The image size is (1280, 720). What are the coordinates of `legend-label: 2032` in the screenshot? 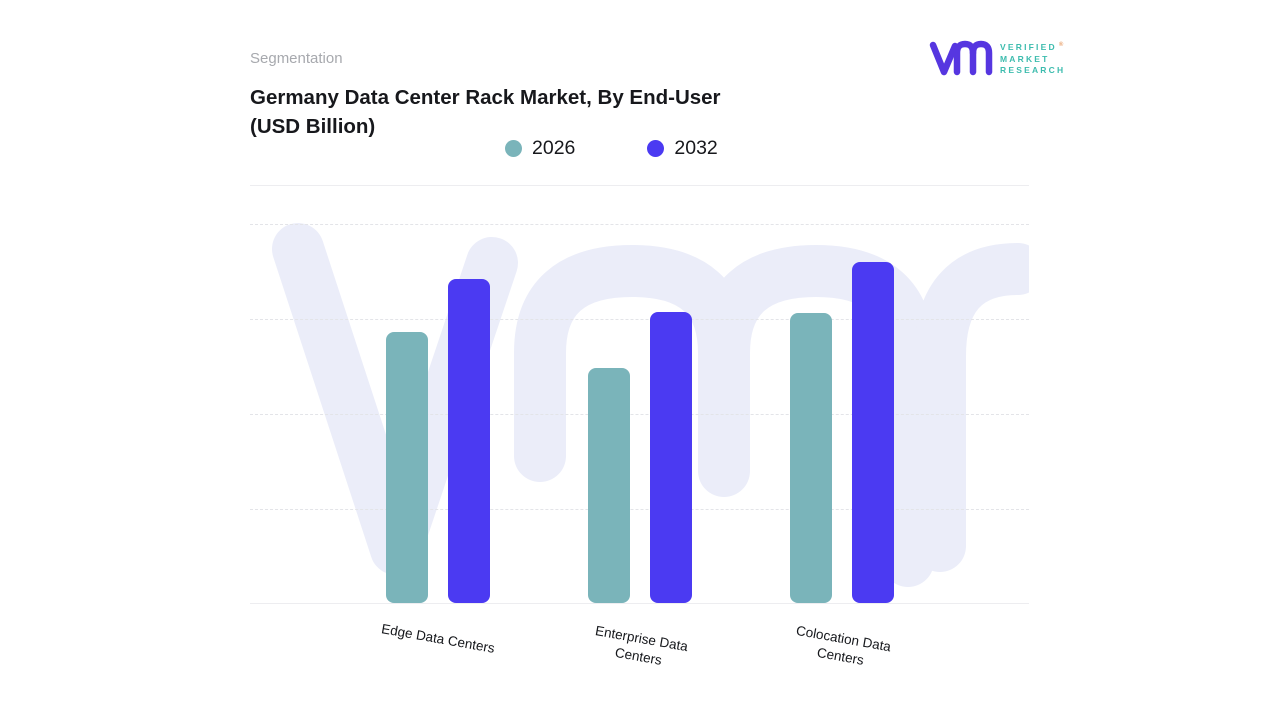 It's located at (696, 148).